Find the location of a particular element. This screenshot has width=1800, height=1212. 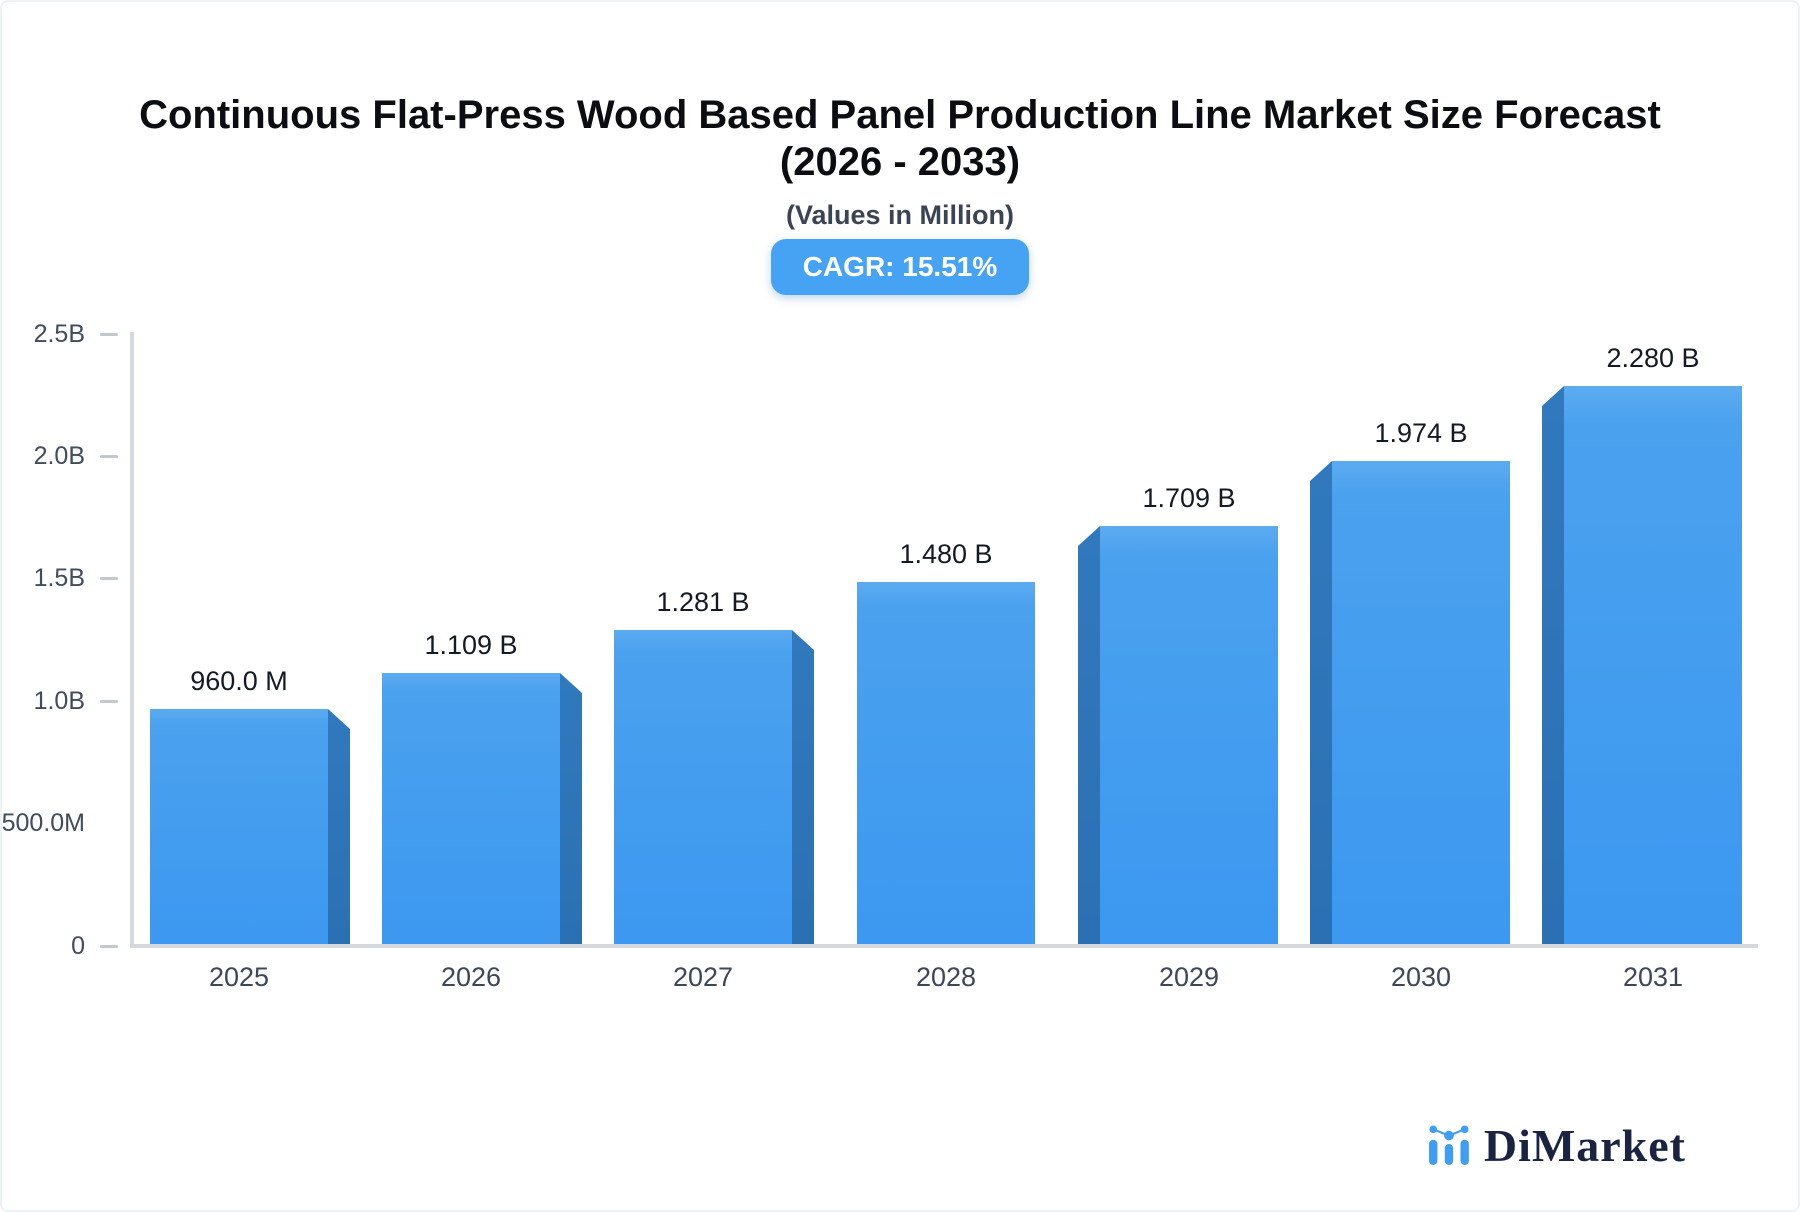

x-tick-label-2028: 2028 is located at coordinates (946, 977).